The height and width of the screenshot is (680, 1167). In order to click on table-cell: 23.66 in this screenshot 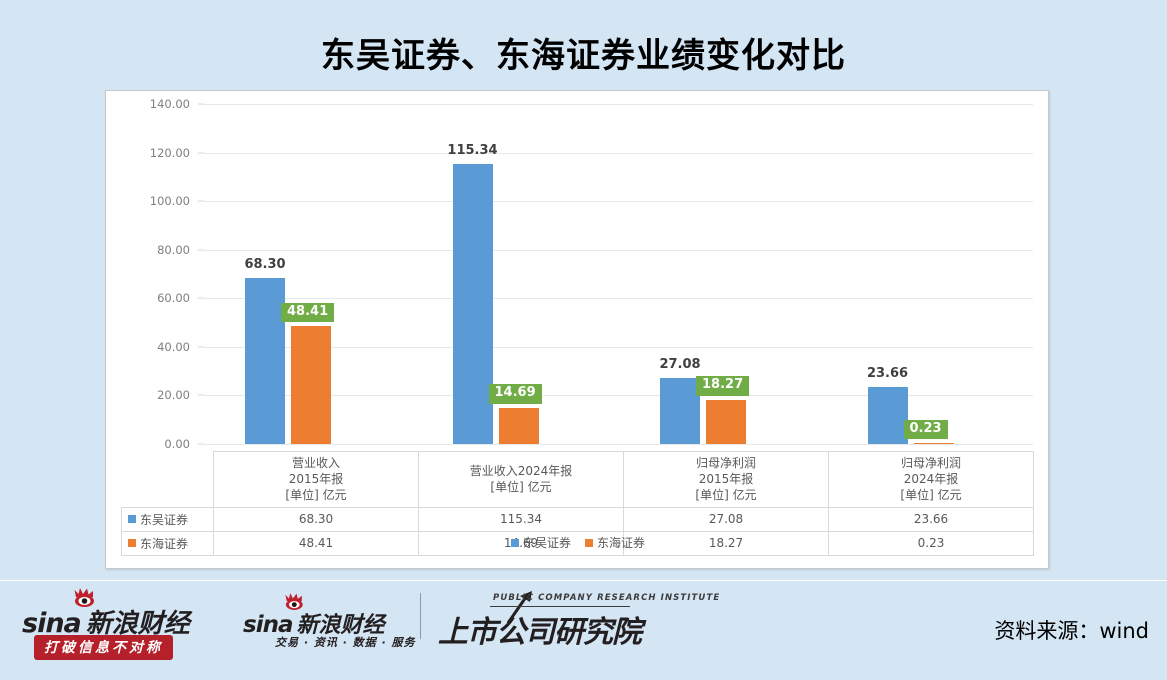, I will do `click(931, 519)`.